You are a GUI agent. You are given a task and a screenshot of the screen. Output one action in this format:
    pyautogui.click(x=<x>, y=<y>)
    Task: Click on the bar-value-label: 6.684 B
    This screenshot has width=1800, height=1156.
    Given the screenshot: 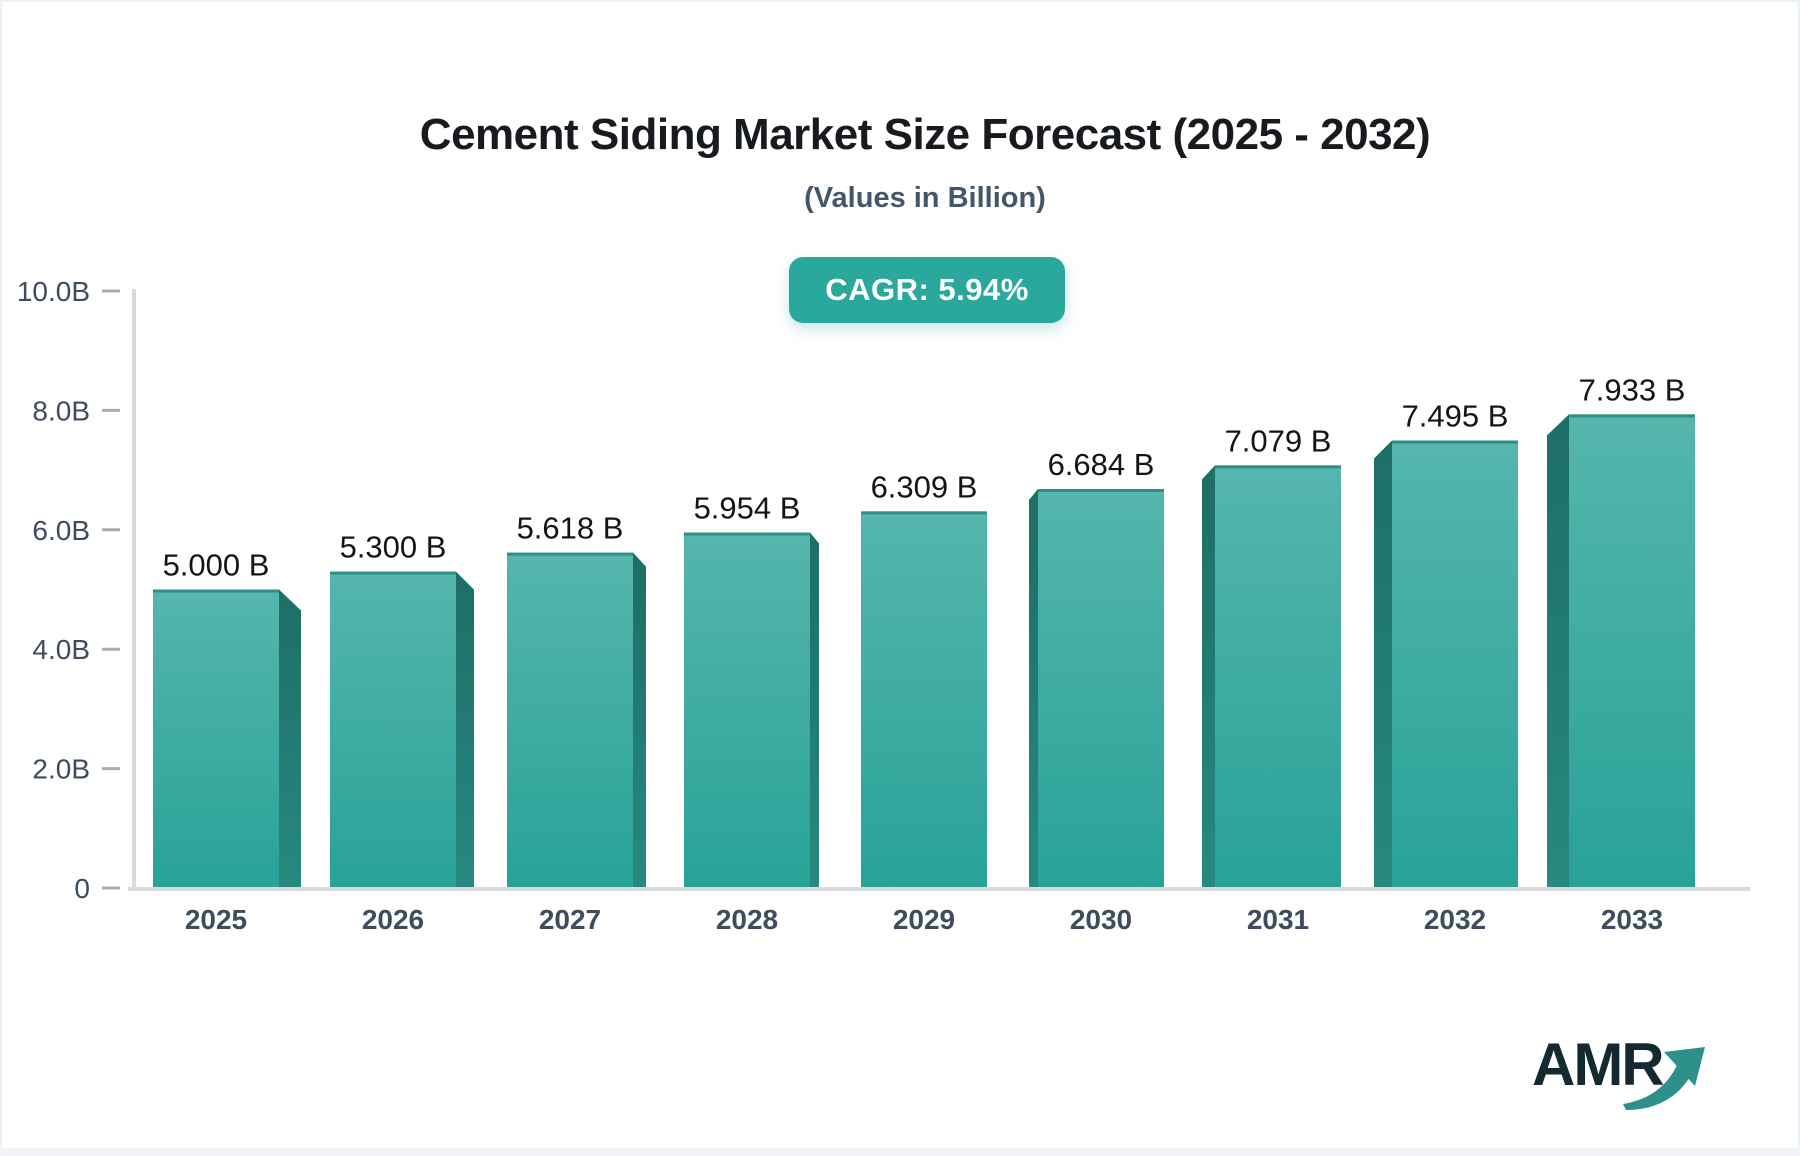 What is the action you would take?
    pyautogui.click(x=1101, y=464)
    